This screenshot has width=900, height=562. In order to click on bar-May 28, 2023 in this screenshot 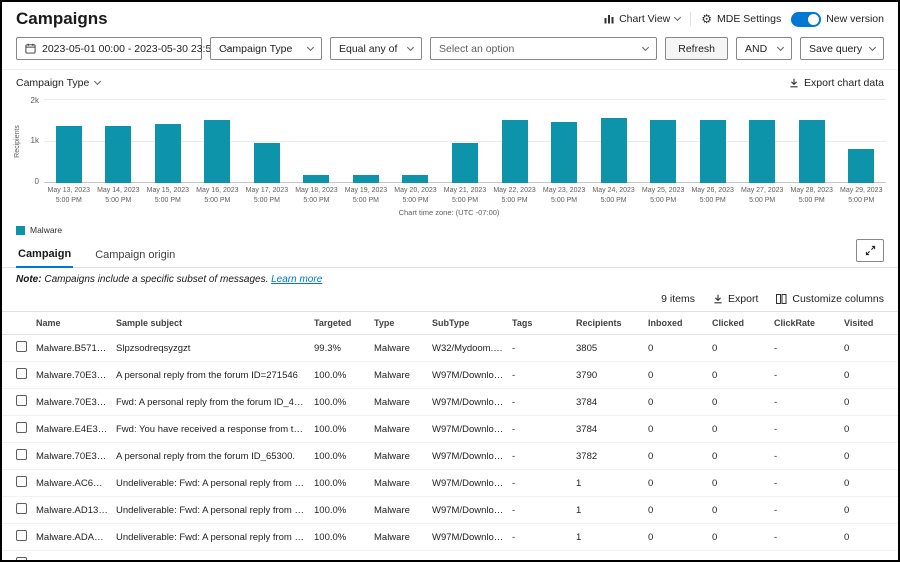, I will do `click(812, 141)`.